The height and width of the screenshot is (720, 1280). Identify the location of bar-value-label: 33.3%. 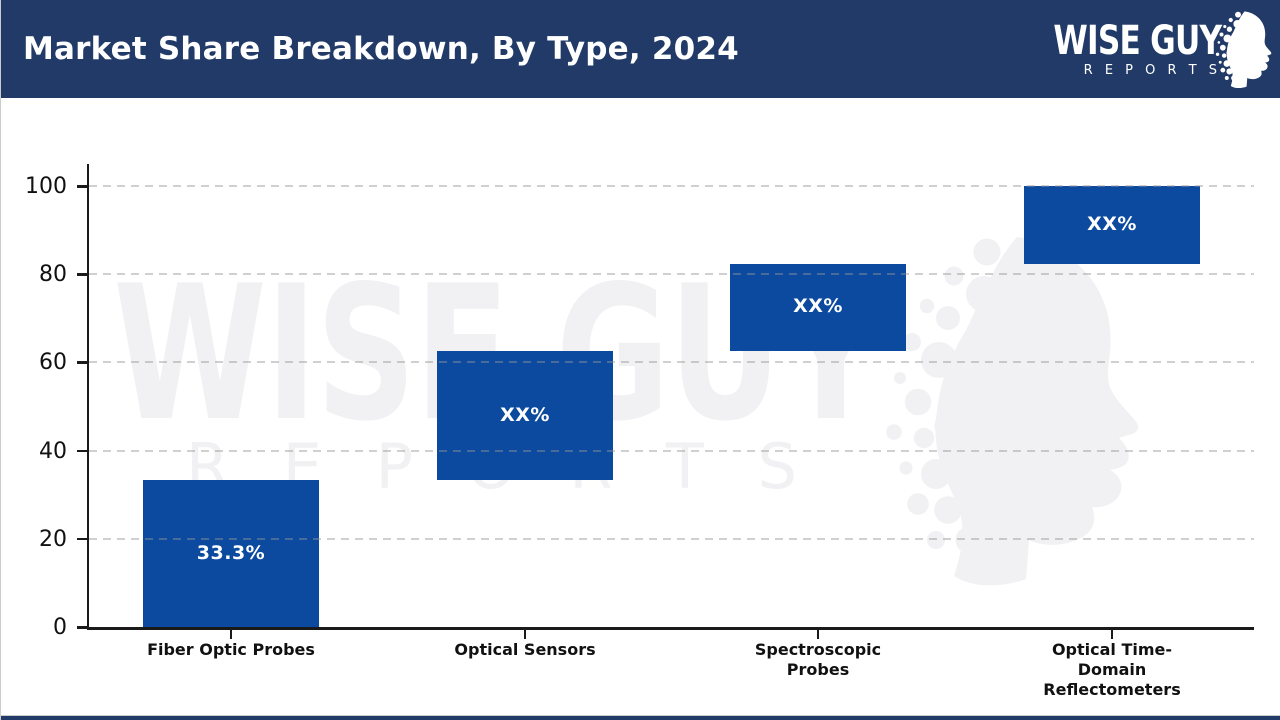
(231, 552).